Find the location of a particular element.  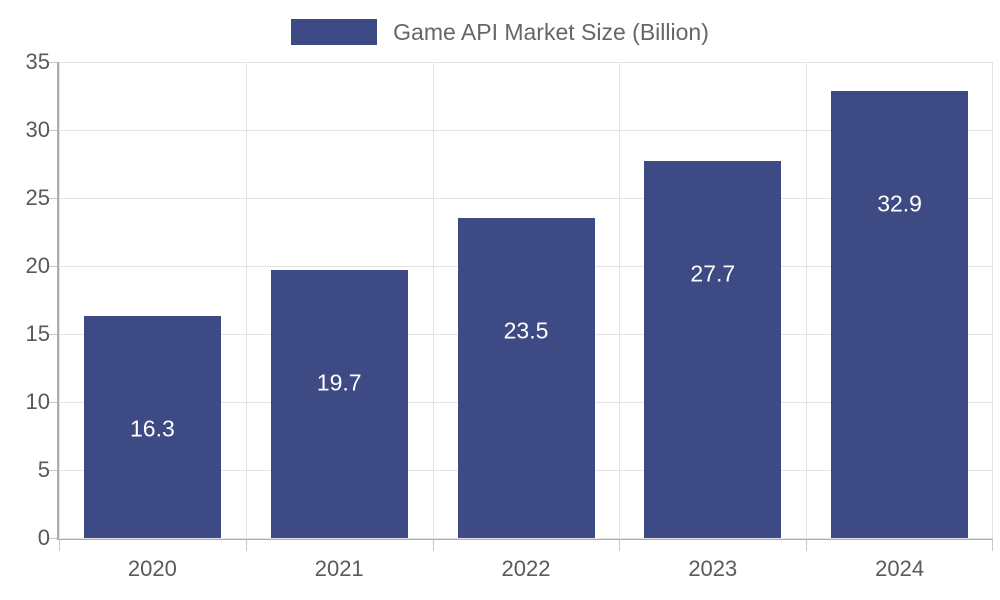

y-axis-tick-label: 0 is located at coordinates (43, 537).